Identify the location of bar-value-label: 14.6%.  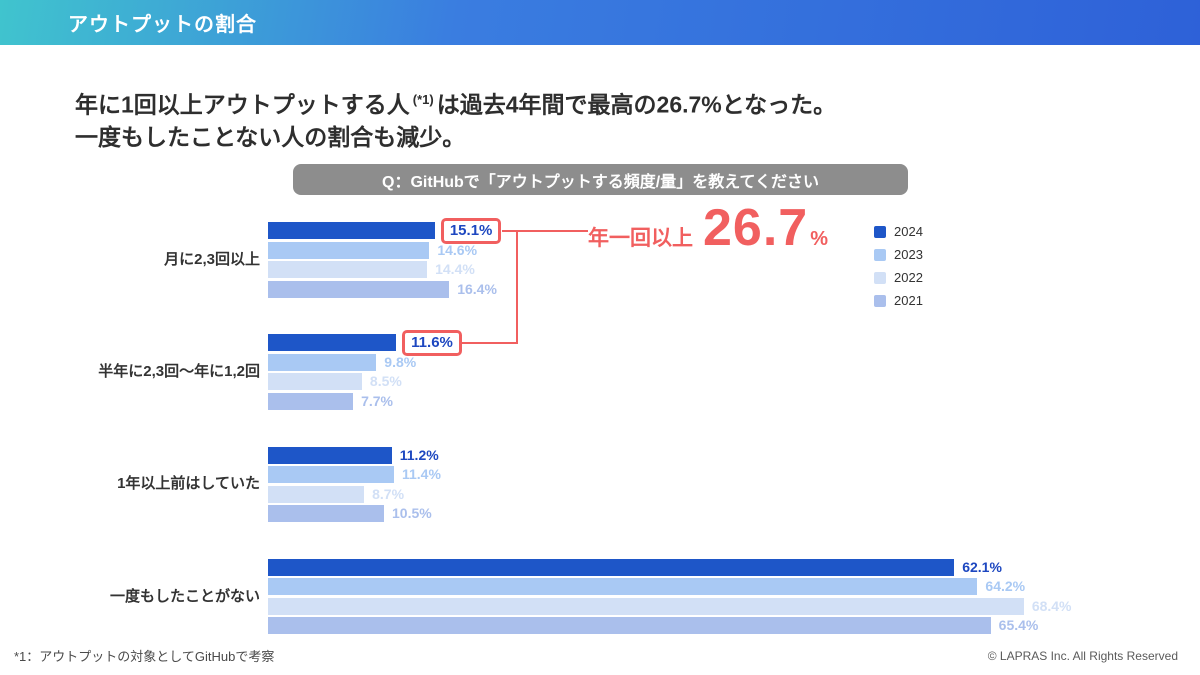
(457, 249).